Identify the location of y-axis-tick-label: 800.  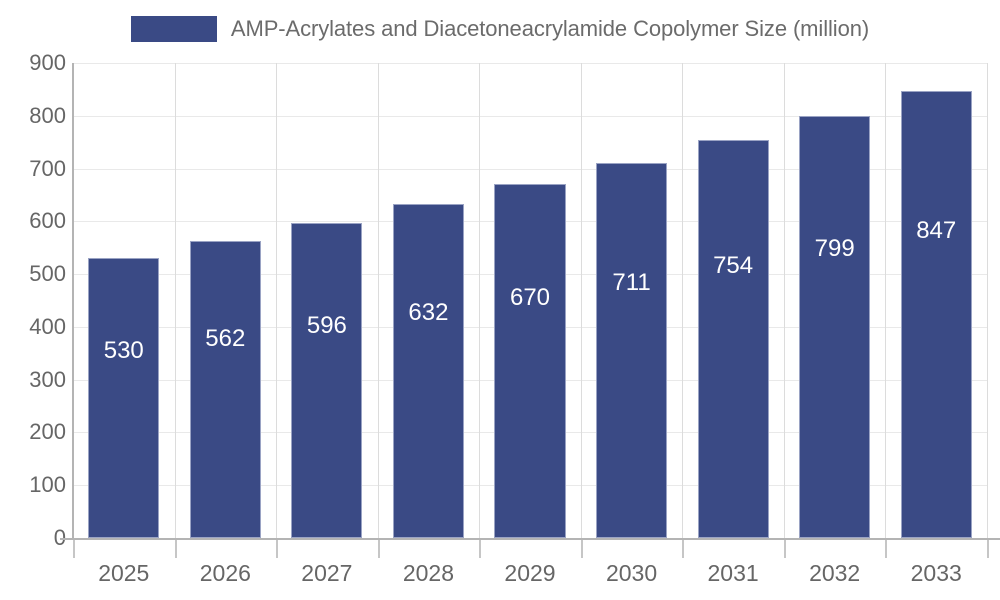
(47, 115).